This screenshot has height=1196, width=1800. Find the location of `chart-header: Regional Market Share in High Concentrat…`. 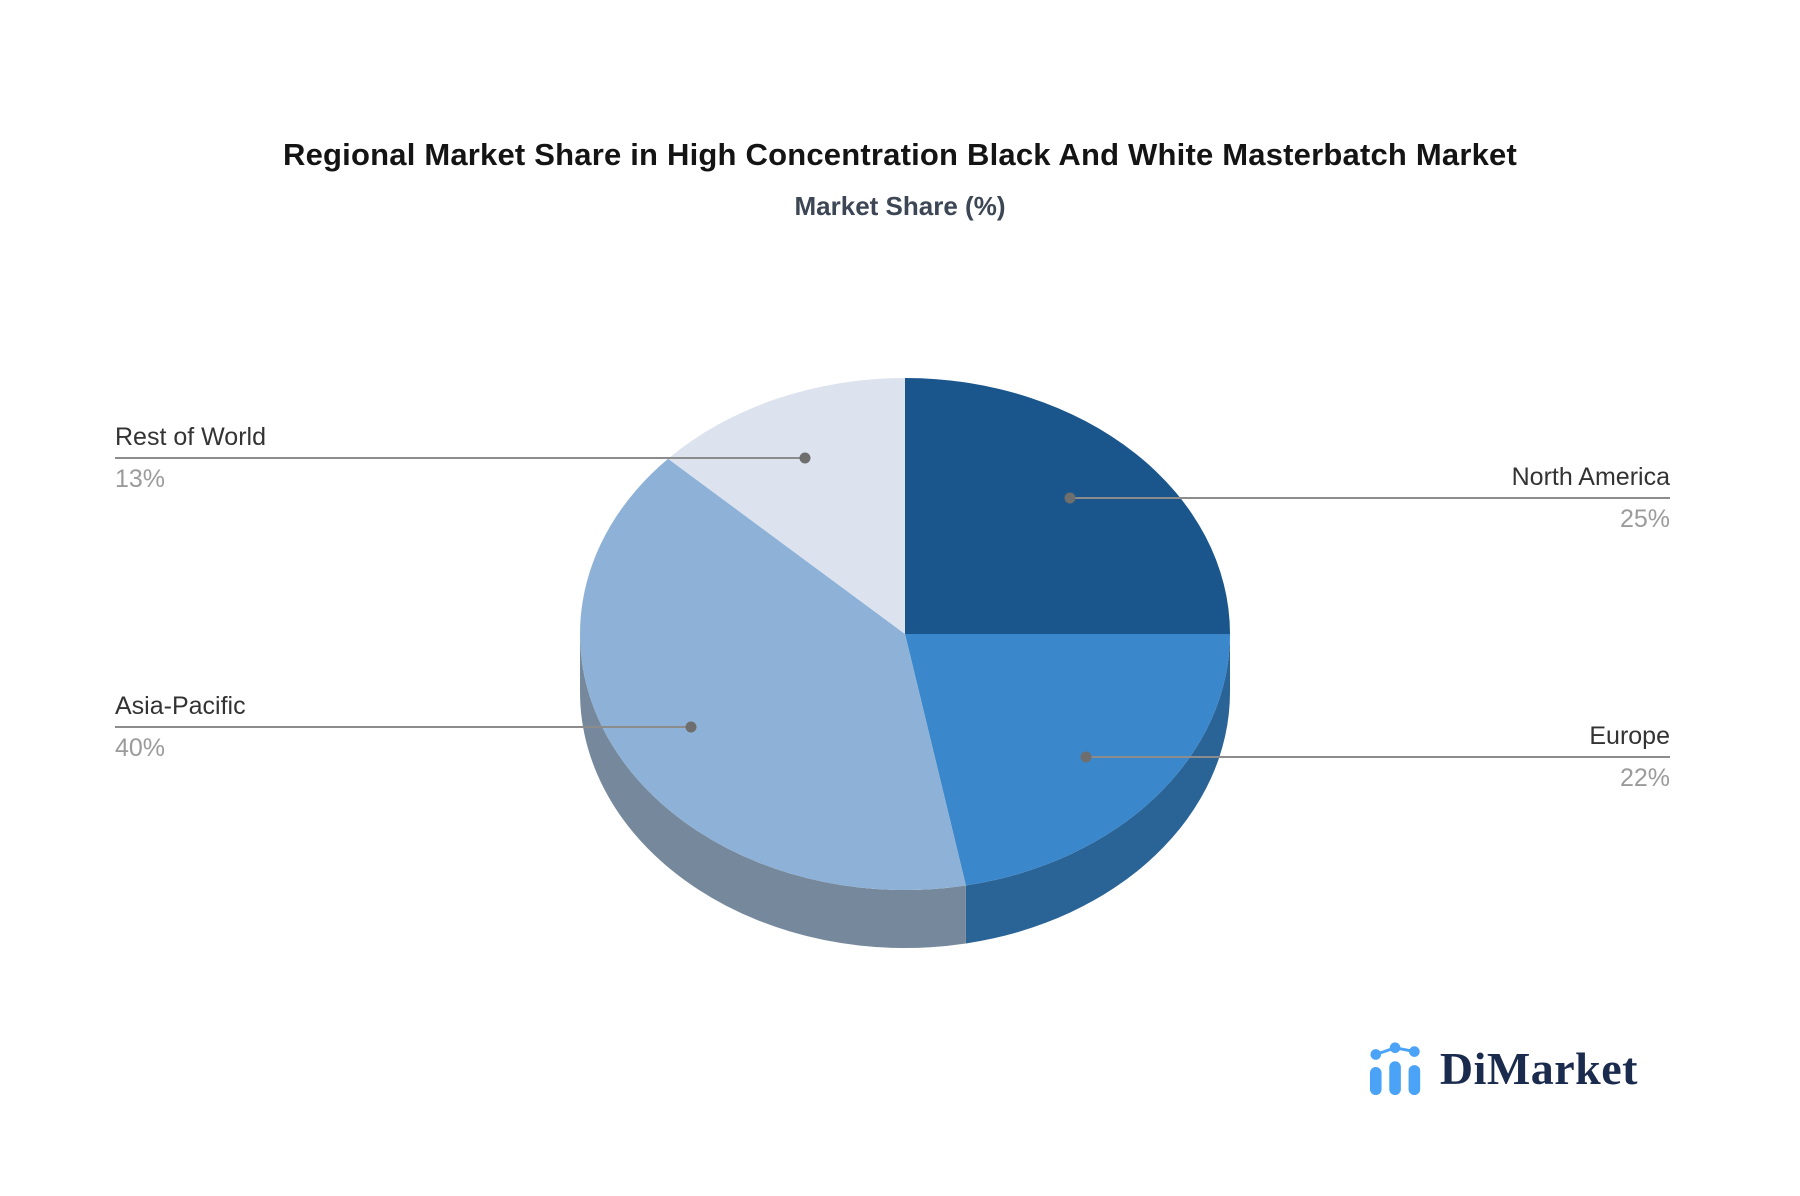

chart-header: Regional Market Share in High Concentrat… is located at coordinates (900, 179).